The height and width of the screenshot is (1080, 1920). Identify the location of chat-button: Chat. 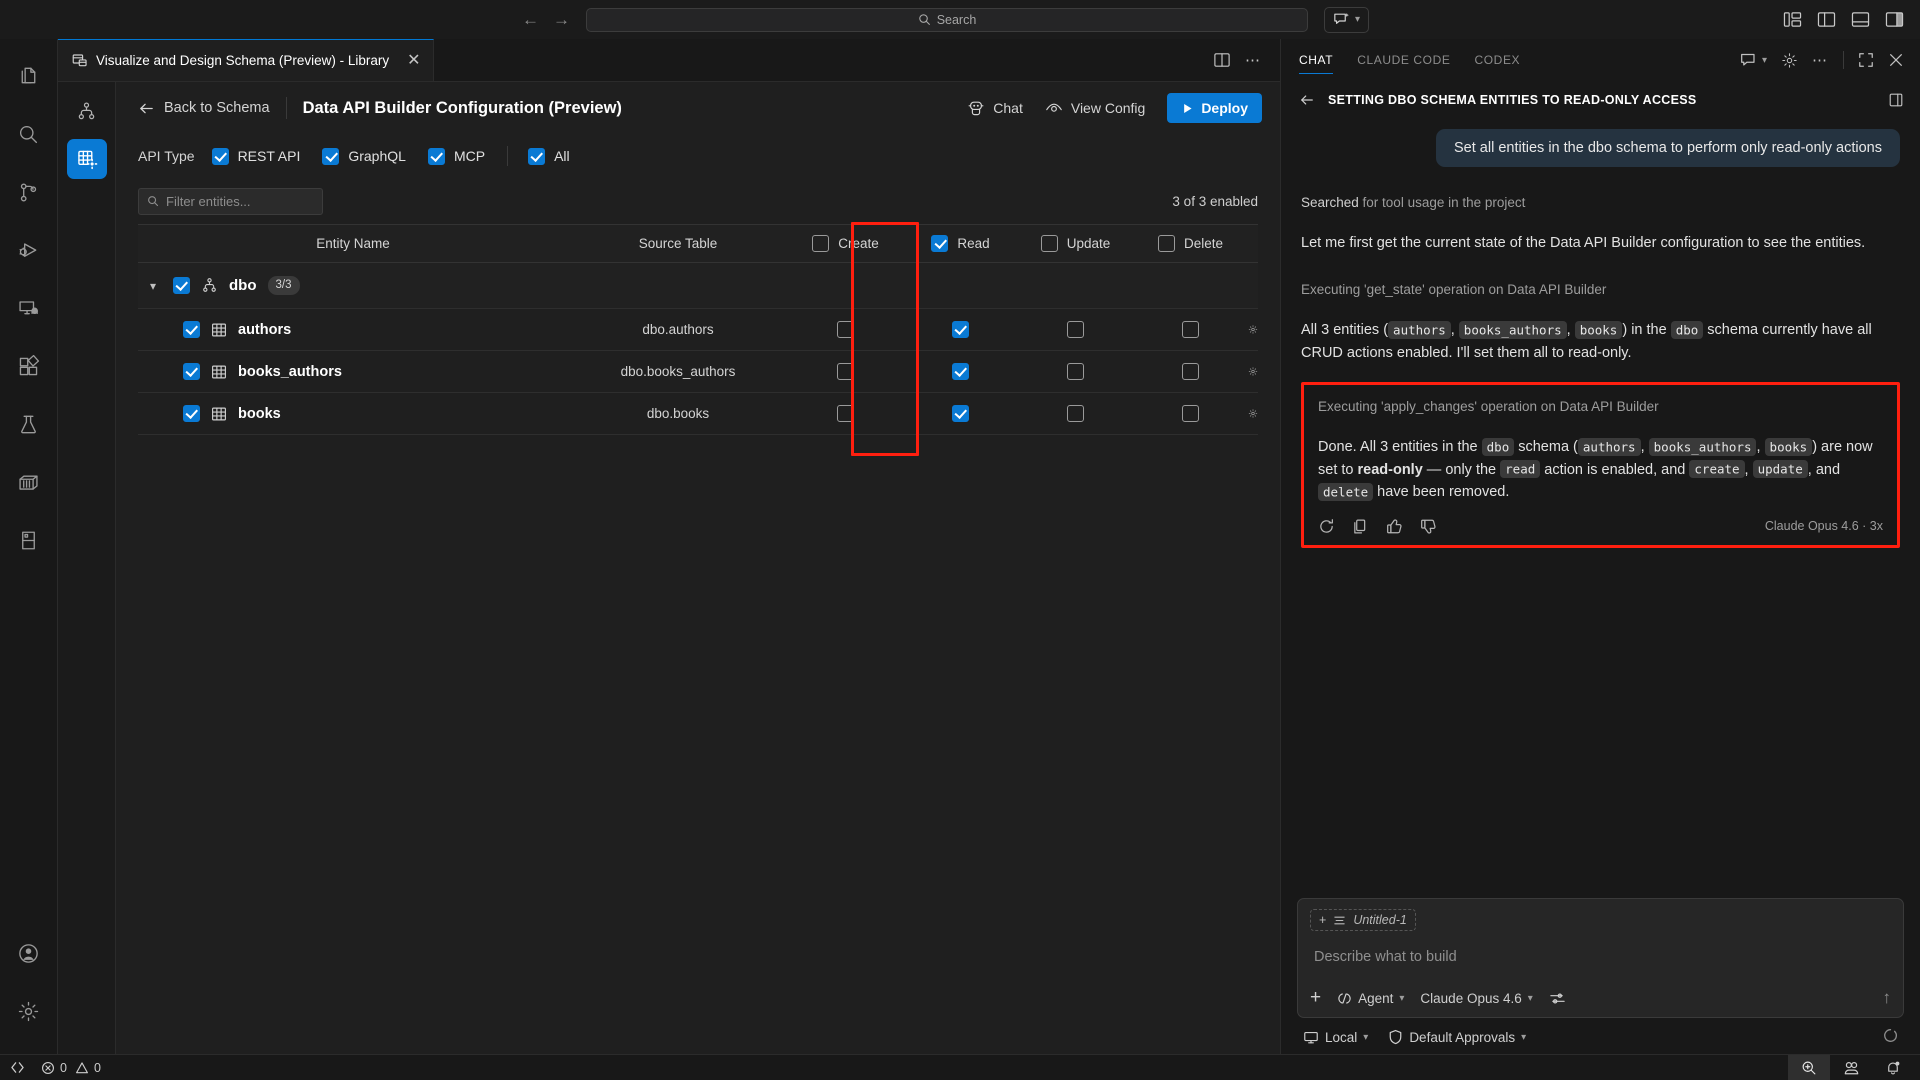
(995, 108).